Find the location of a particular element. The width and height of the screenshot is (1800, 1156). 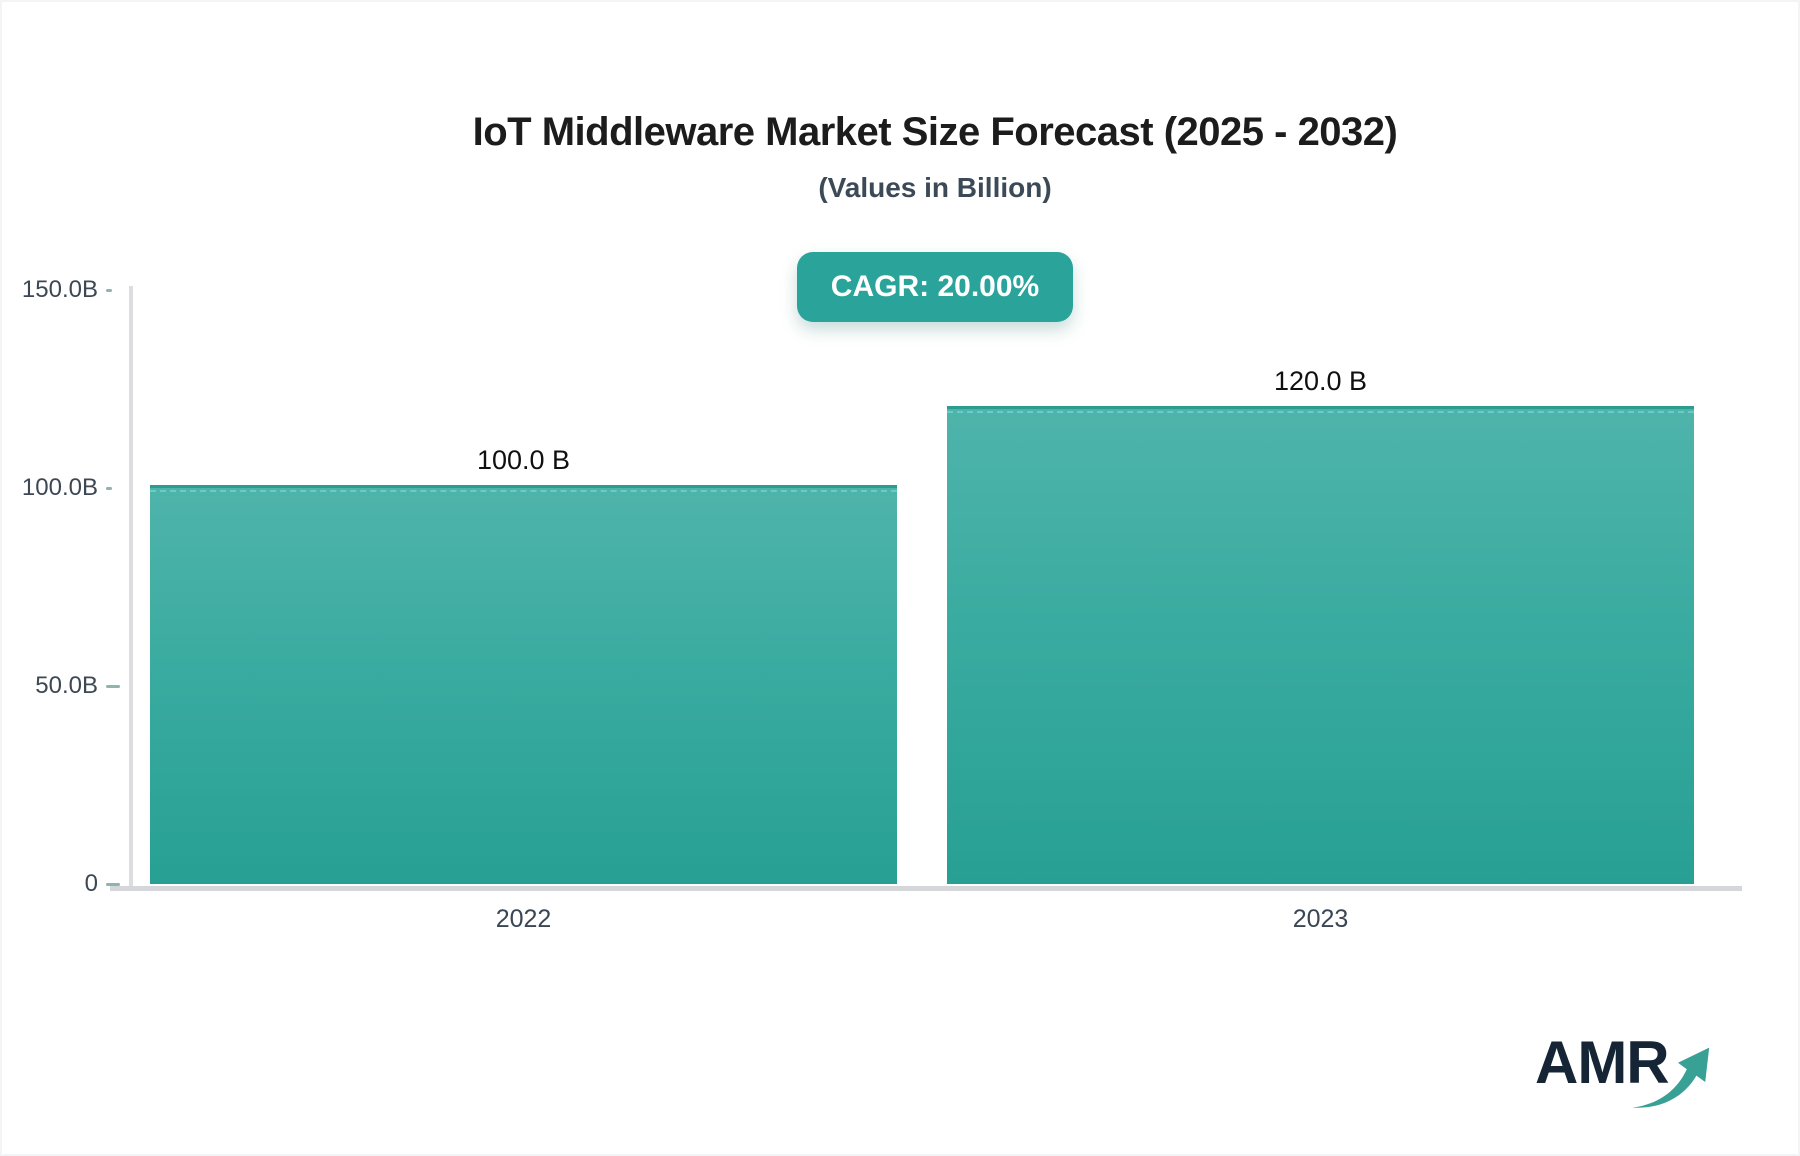

y-tick-0: 0 is located at coordinates (60, 884).